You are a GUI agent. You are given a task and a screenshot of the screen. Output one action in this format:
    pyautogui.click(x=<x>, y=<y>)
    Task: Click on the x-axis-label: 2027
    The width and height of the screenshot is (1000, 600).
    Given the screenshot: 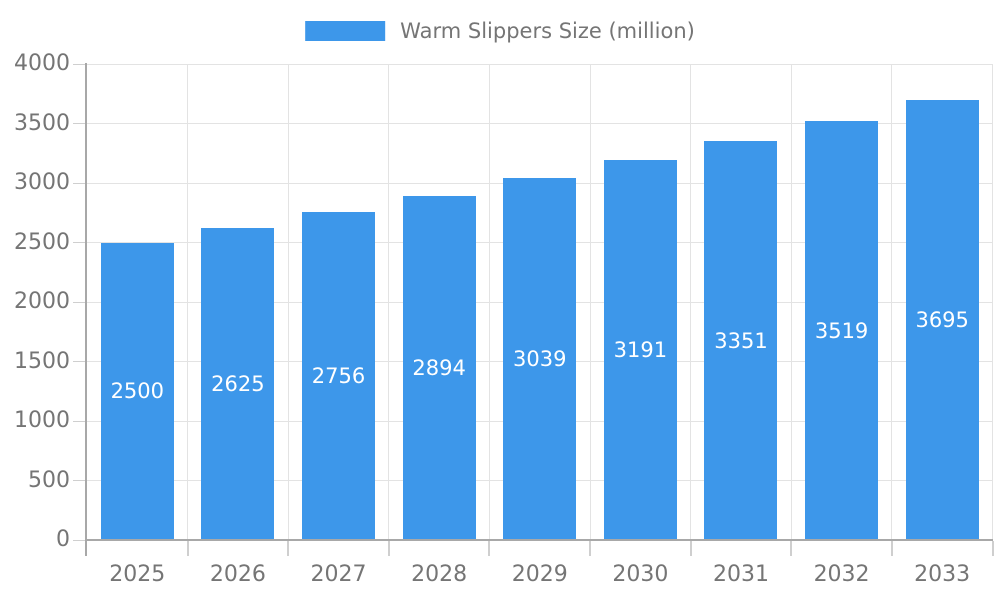 What is the action you would take?
    pyautogui.click(x=338, y=574)
    